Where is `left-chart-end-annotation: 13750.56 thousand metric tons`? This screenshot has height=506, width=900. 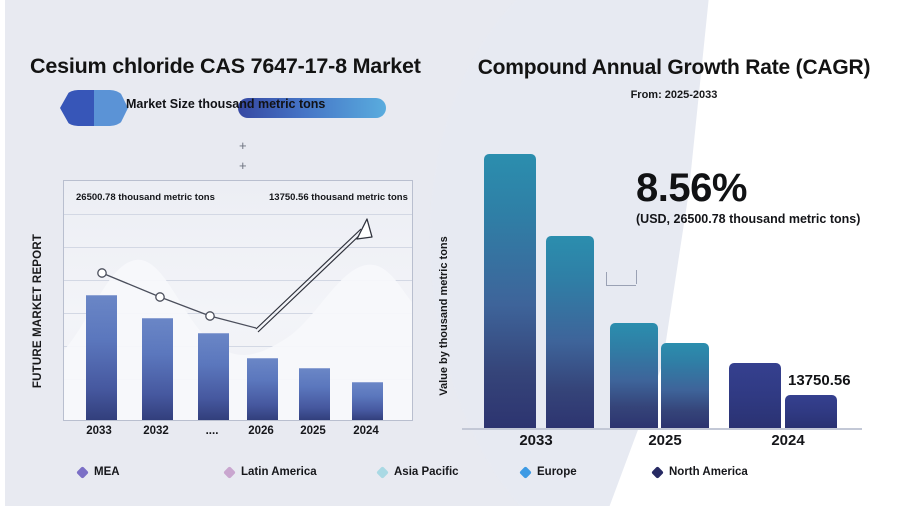 left-chart-end-annotation: 13750.56 thousand metric tons is located at coordinates (338, 197).